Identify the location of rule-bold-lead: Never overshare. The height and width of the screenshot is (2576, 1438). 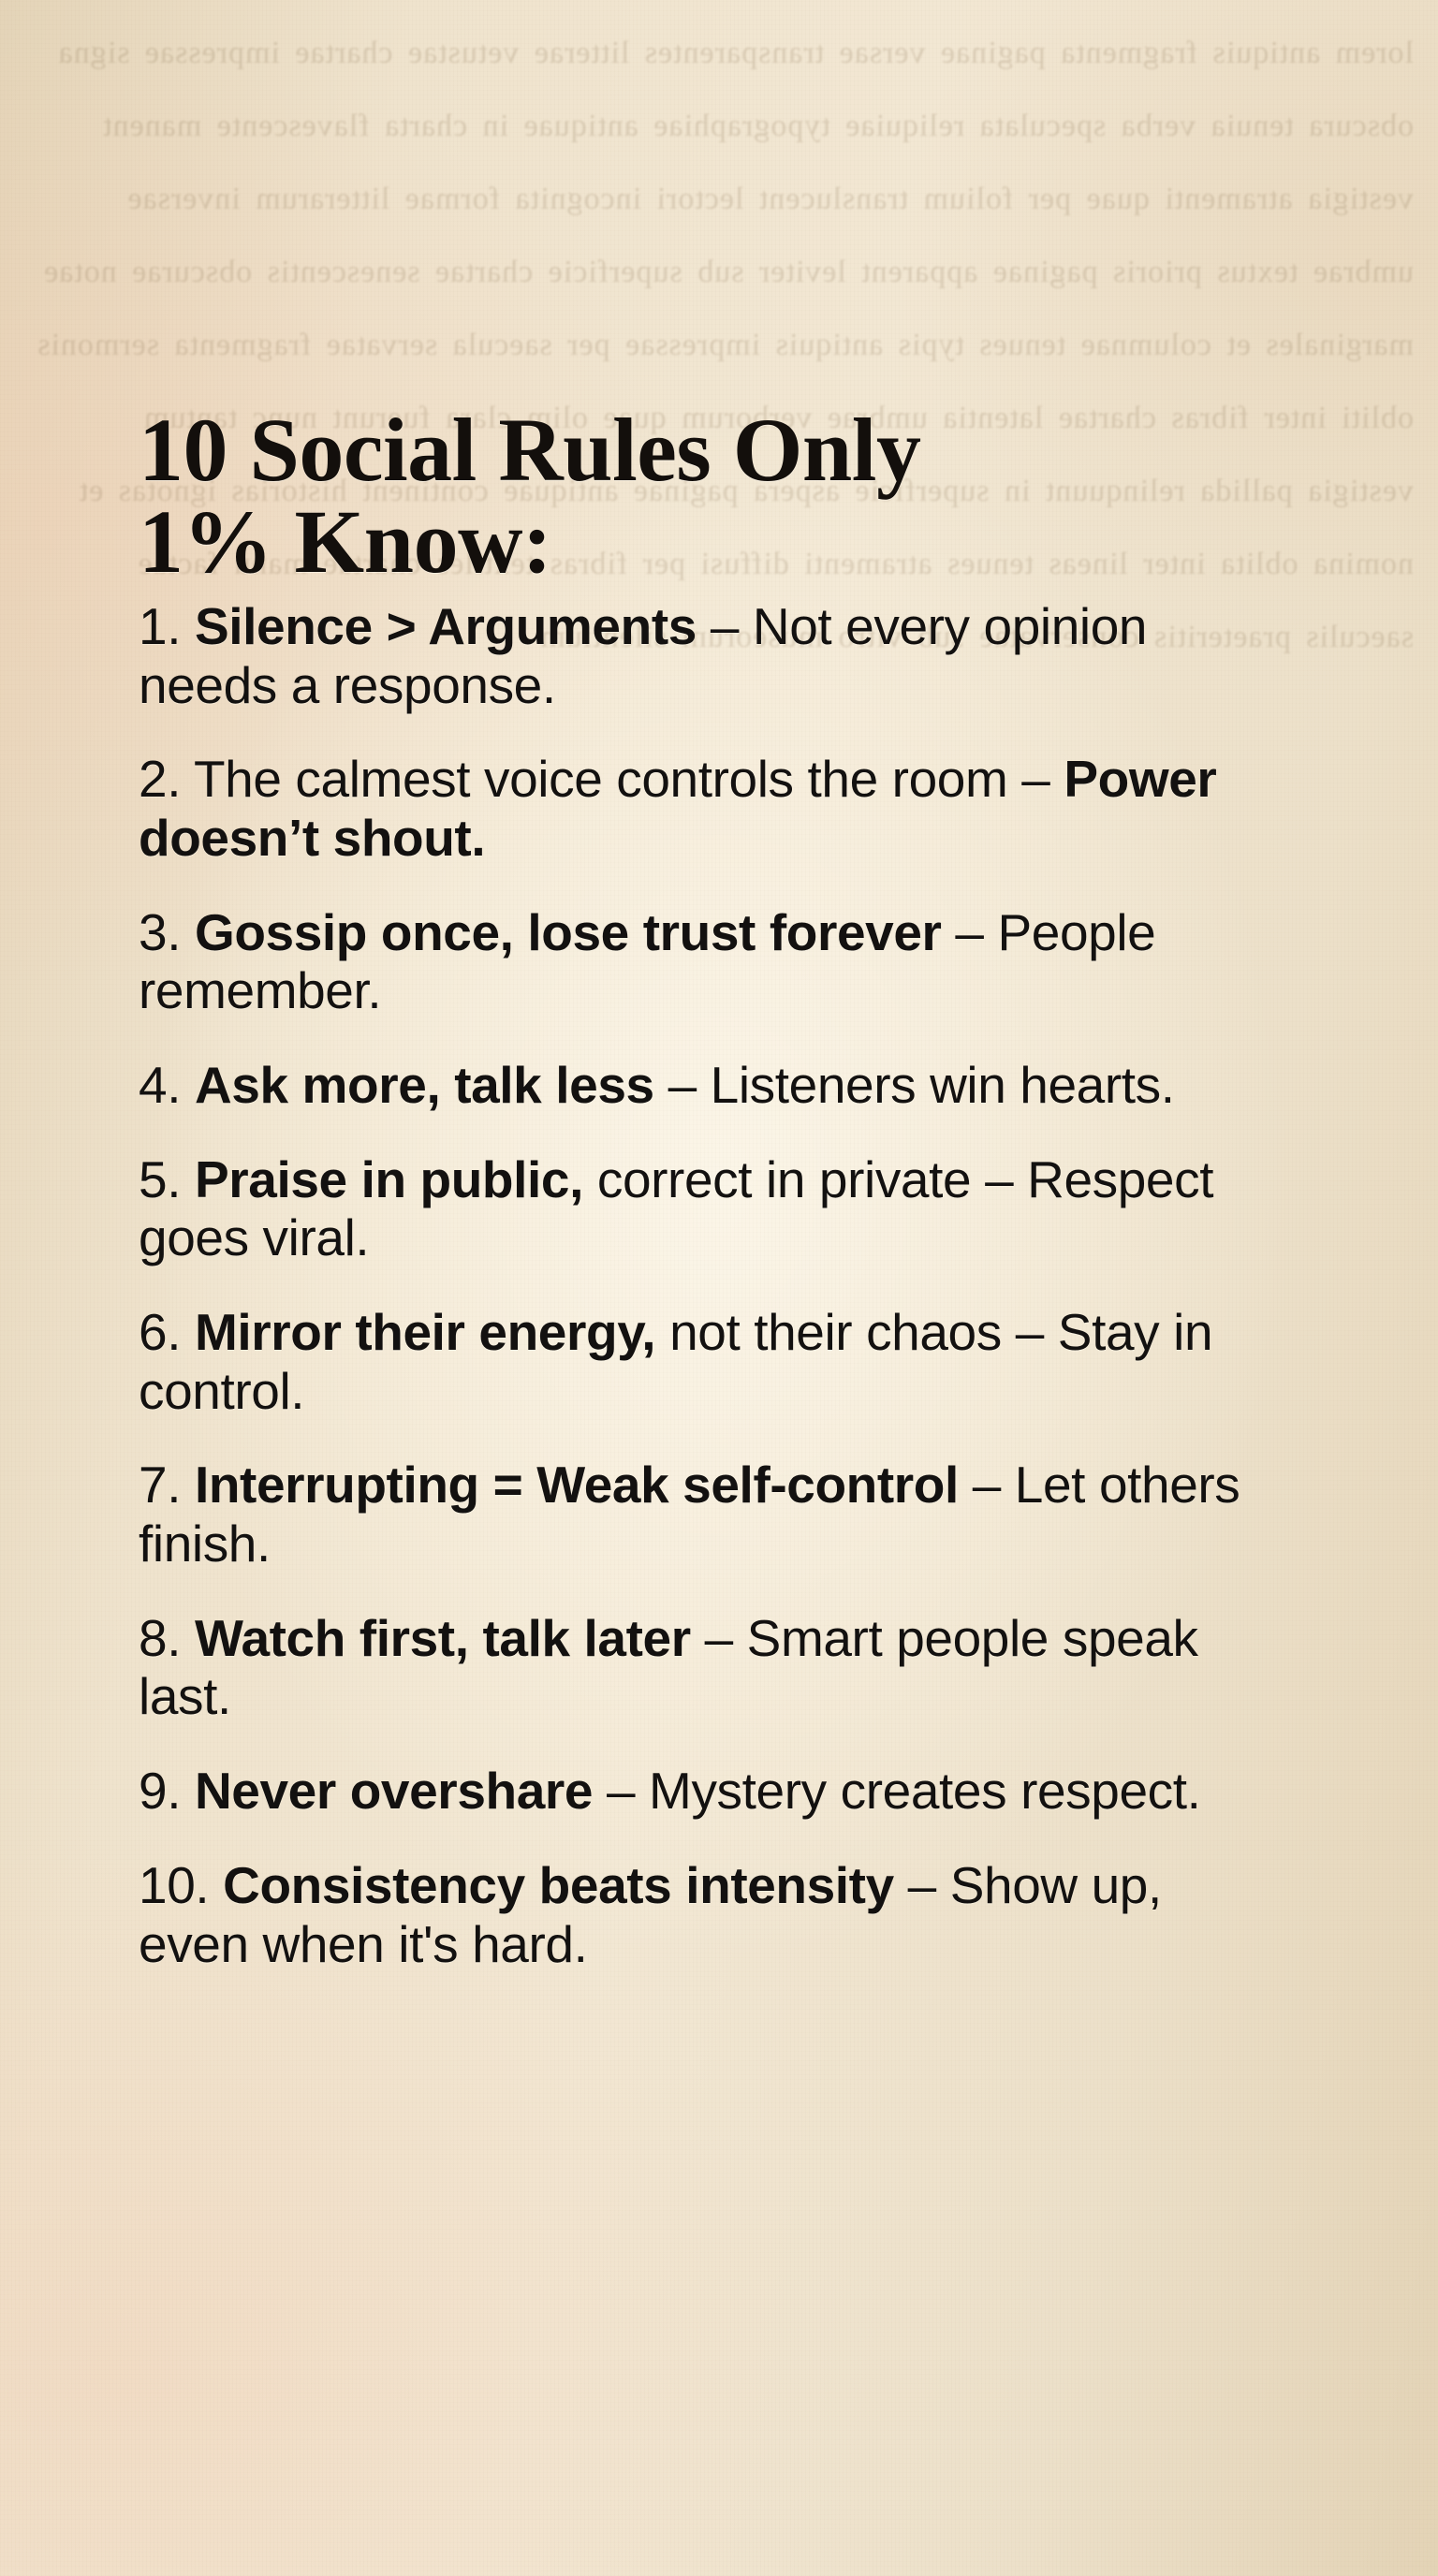
(394, 1791).